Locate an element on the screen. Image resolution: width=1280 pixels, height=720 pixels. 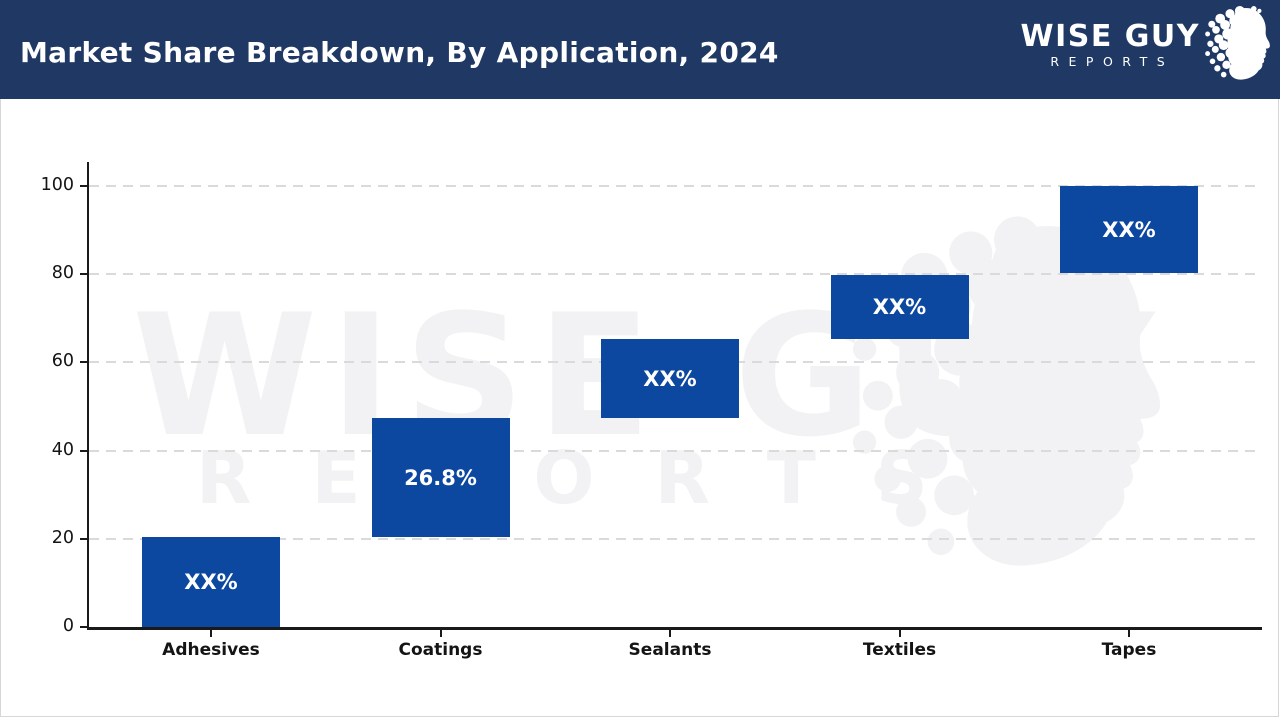
y-tick-label: 20 is located at coordinates (62, 537).